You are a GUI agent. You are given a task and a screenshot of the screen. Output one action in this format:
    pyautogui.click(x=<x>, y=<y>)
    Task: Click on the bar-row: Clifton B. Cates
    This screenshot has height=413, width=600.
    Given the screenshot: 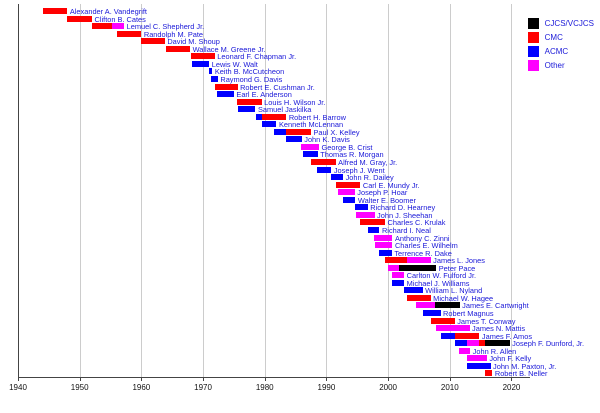 What is the action you would take?
    pyautogui.click(x=300, y=19)
    